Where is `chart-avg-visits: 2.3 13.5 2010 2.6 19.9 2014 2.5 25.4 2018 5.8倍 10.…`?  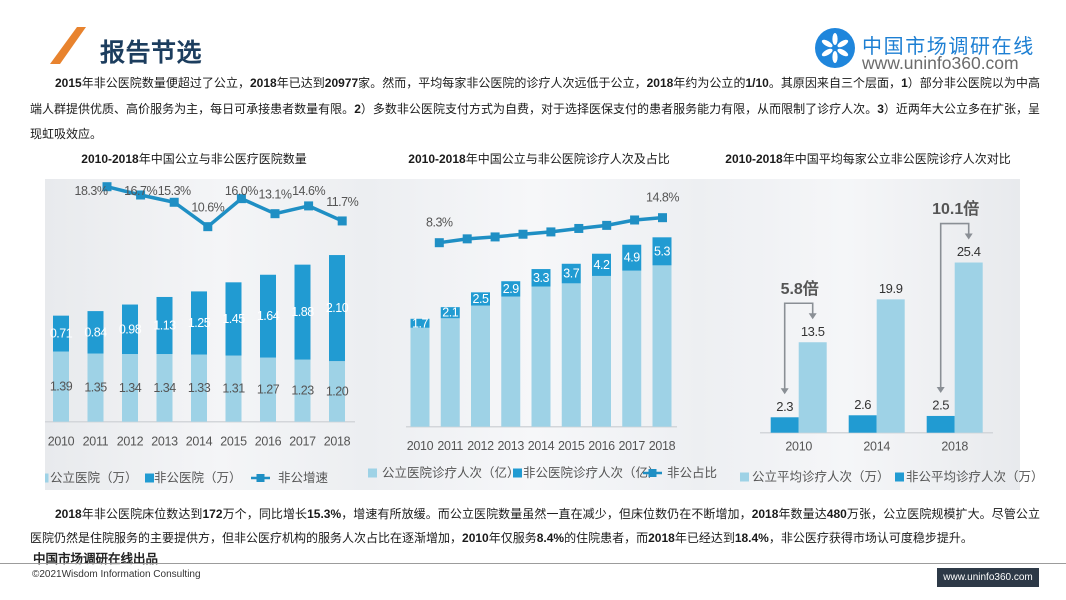
chart-avg-visits: 2.3 13.5 2010 2.6 19.9 2014 2.5 25.4 2018 5.8倍 10.… is located at coordinates (892, 341).